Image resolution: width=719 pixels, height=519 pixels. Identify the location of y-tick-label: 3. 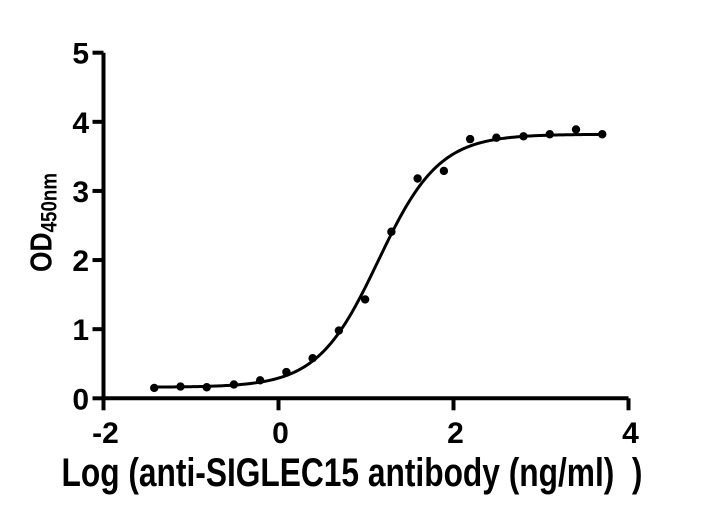
(80, 192).